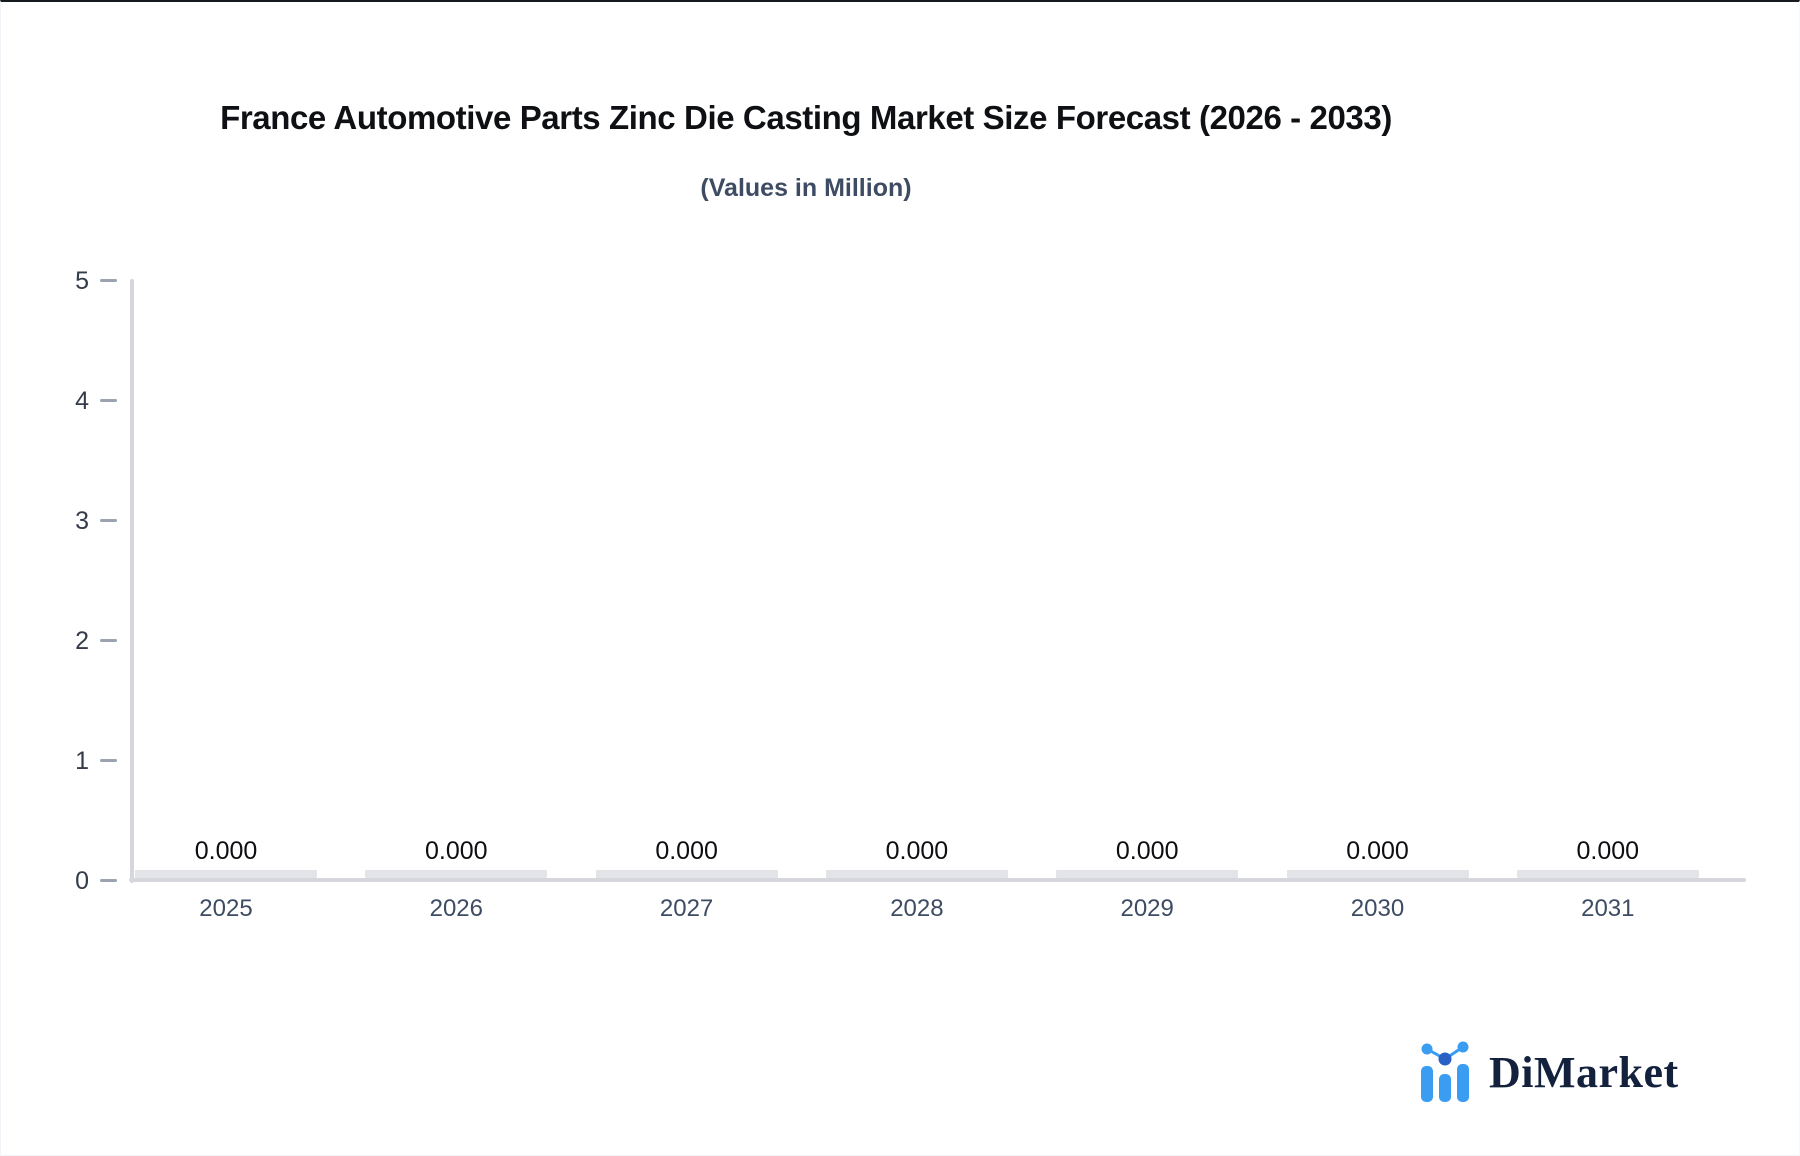 This screenshot has height=1156, width=1800. I want to click on bar-2025, so click(226, 874).